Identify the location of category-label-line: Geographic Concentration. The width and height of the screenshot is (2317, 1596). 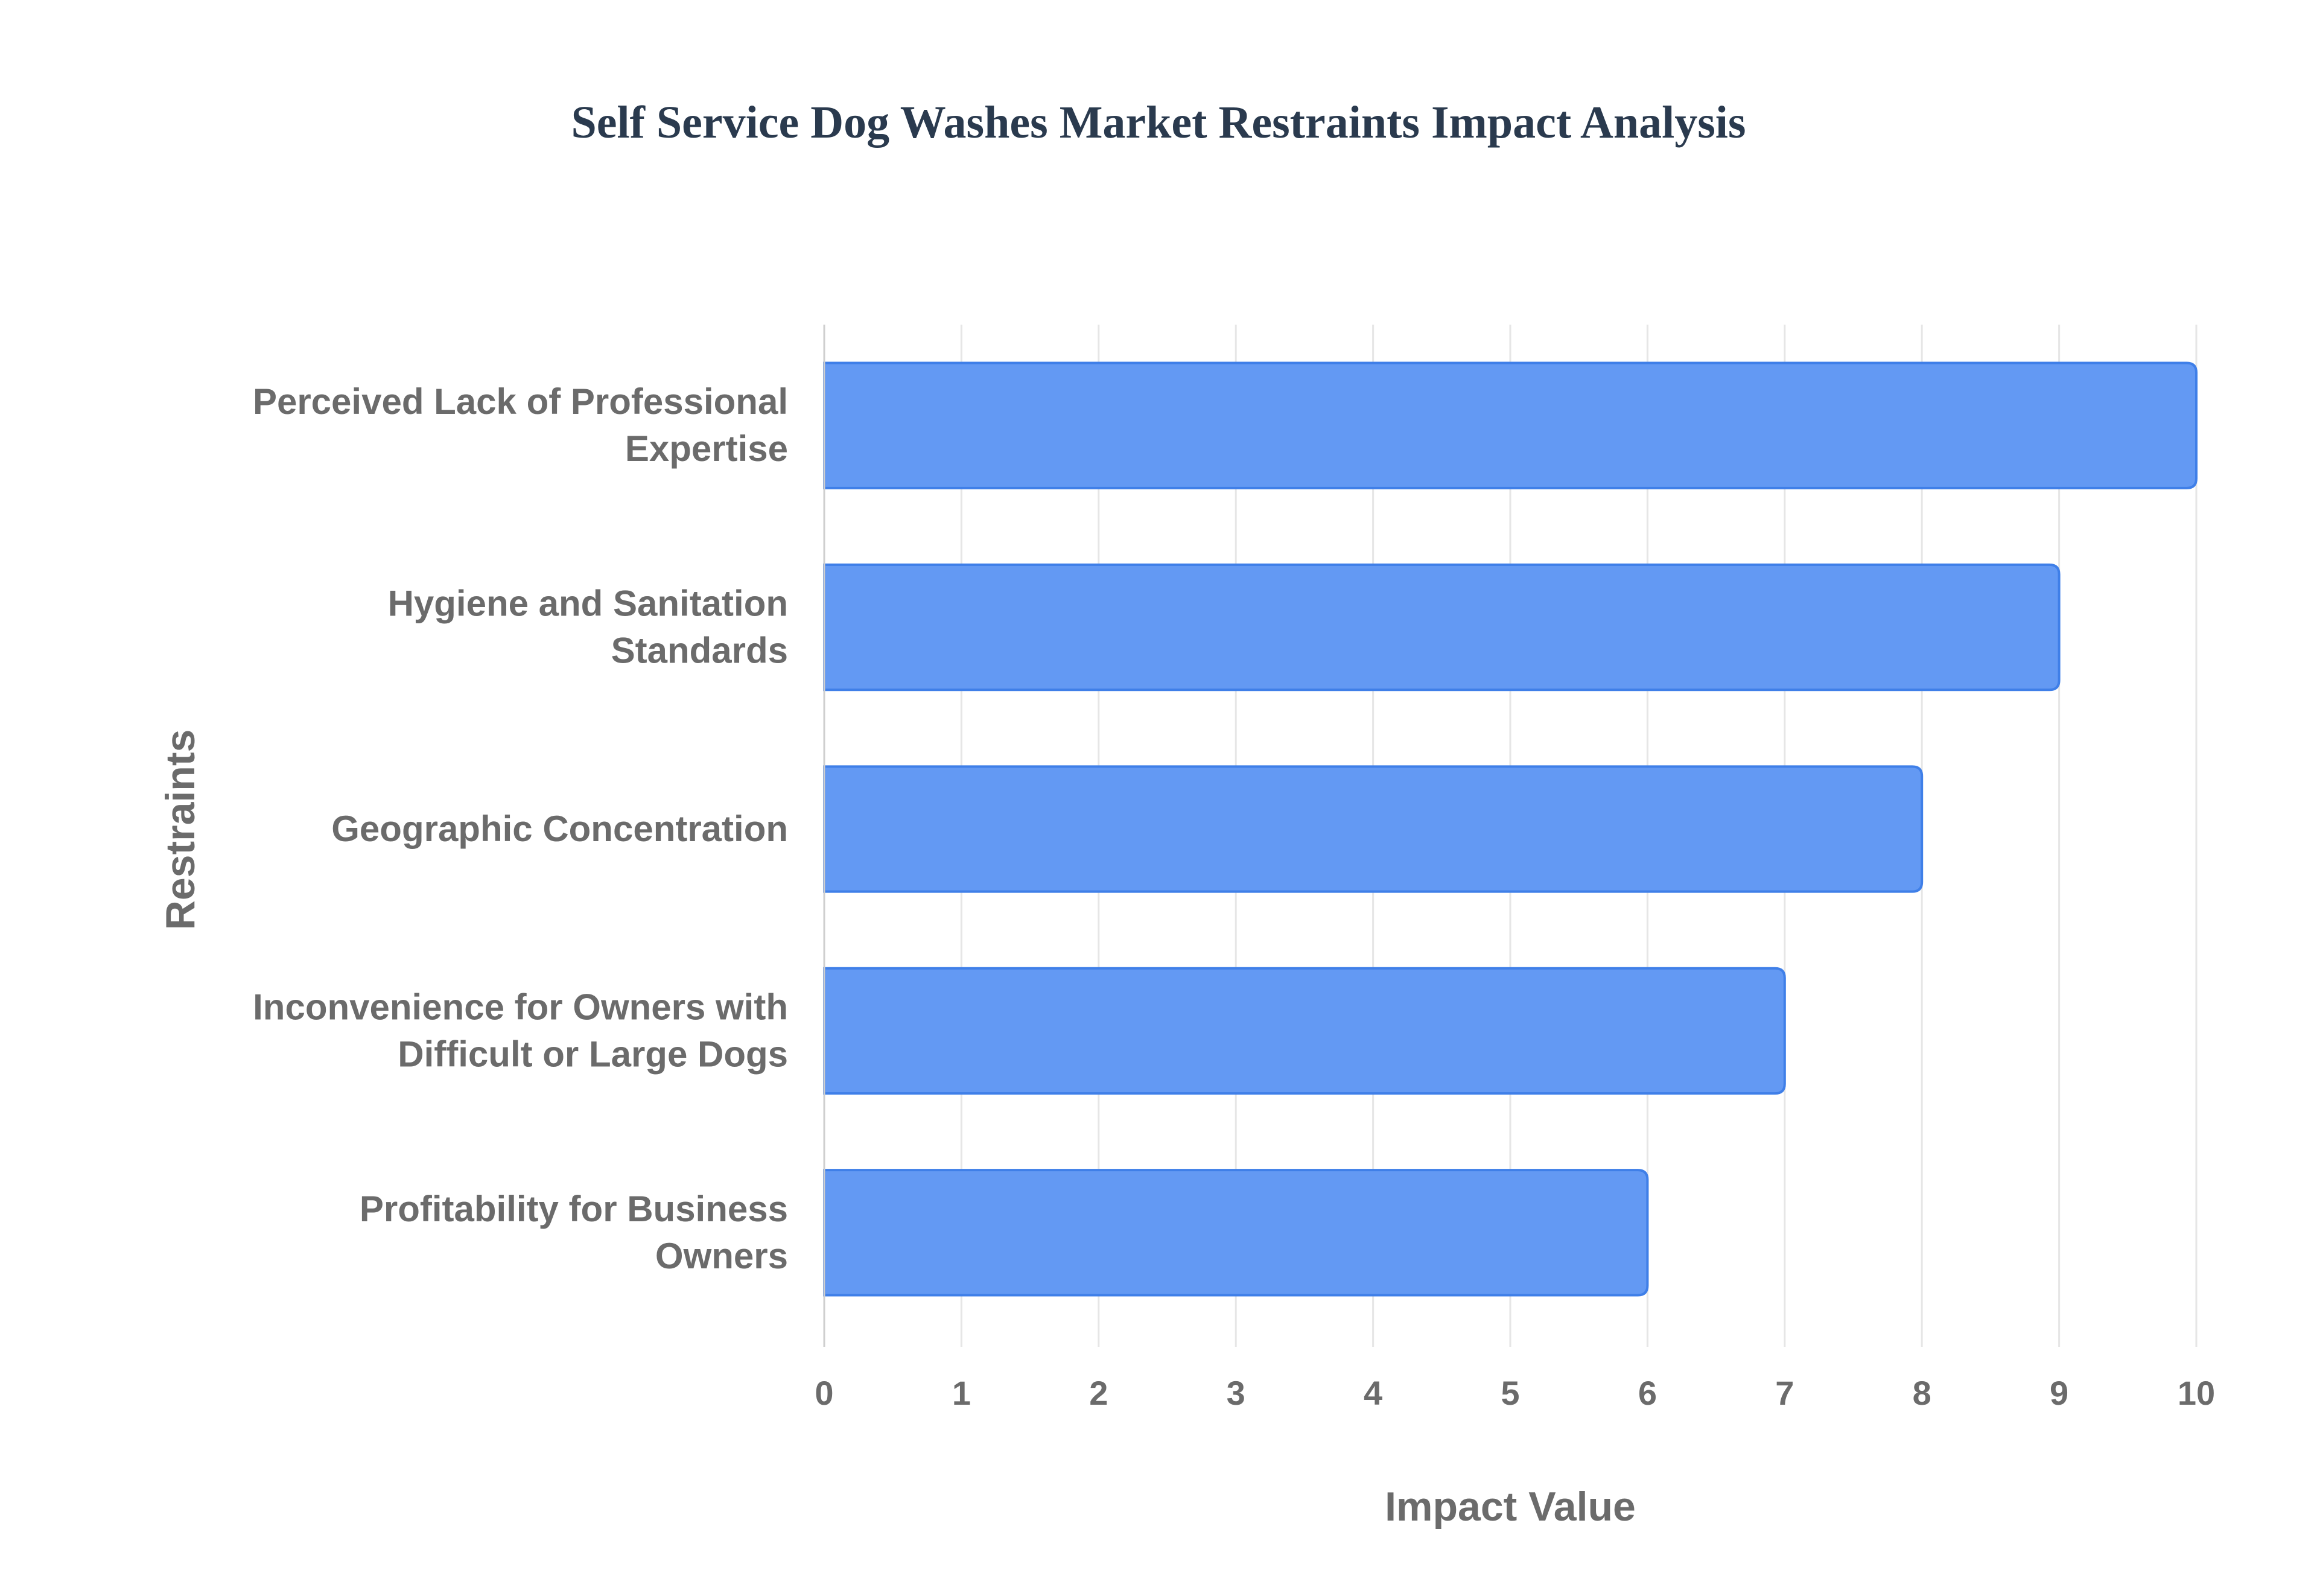
(559, 829).